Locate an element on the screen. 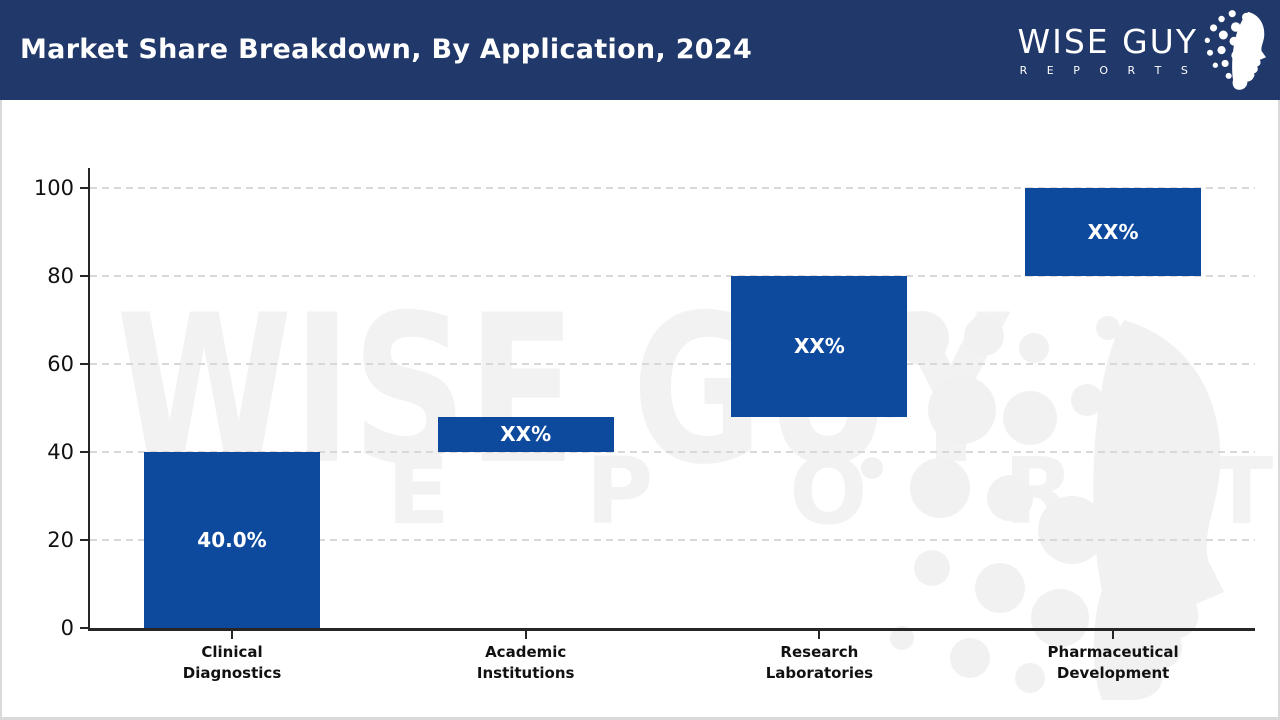  bar-segment: 40.0% is located at coordinates (232, 540).